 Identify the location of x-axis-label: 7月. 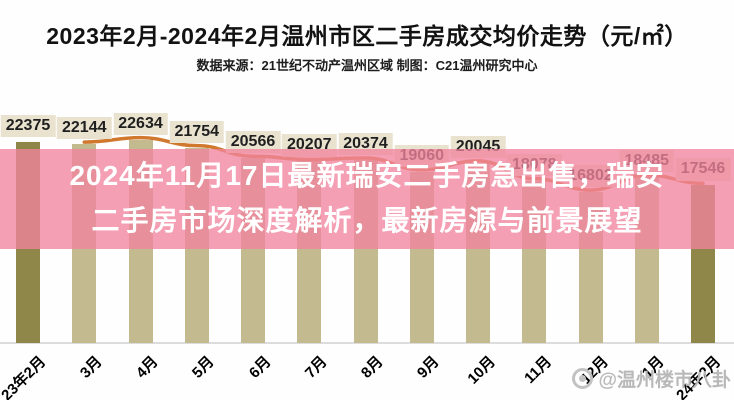
(316, 367).